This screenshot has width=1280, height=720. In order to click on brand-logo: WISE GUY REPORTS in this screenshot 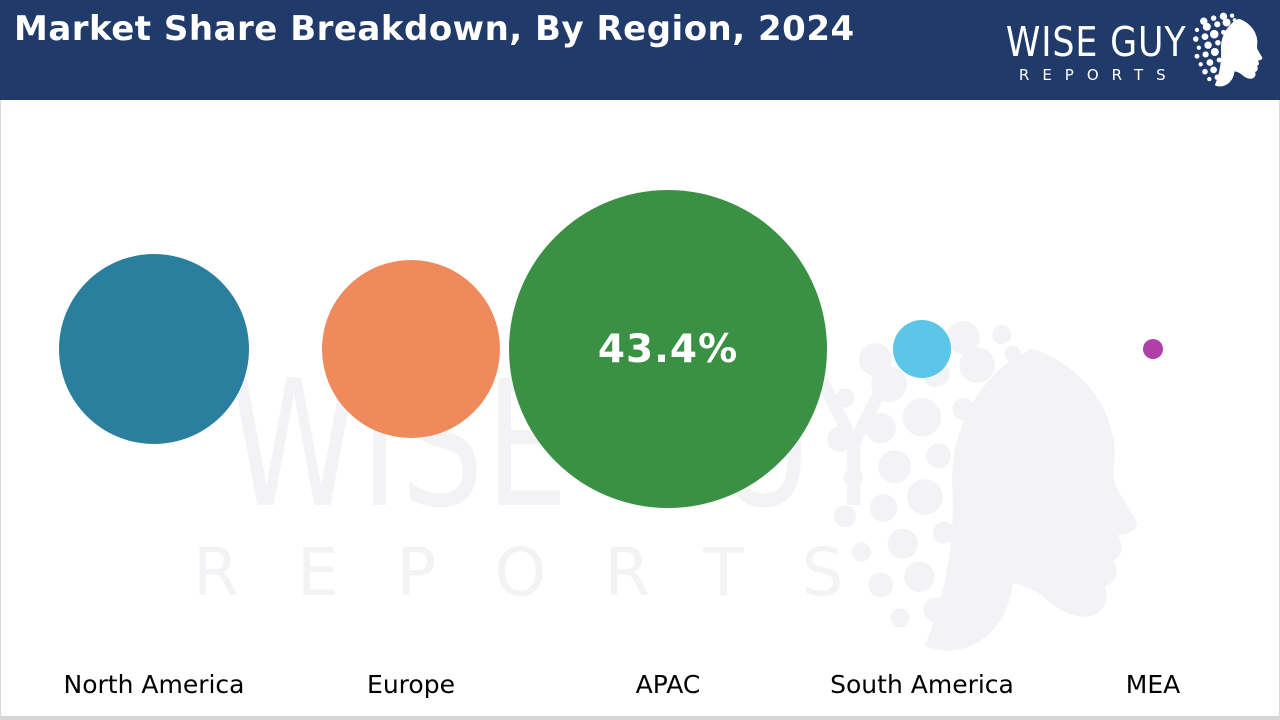, I will do `click(1128, 52)`.